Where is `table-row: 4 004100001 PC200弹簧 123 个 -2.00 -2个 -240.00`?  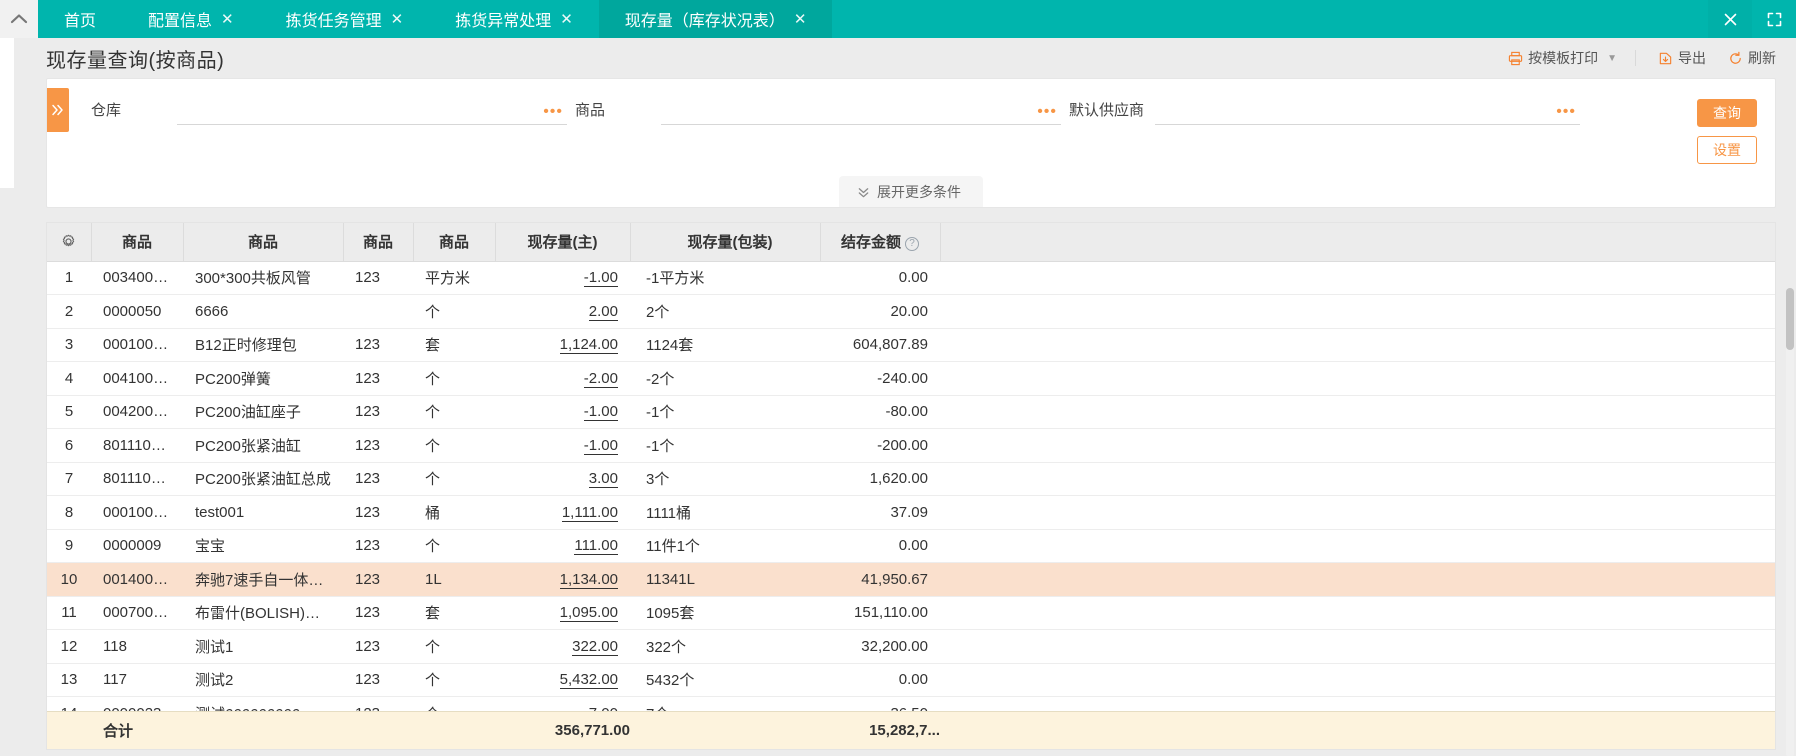
table-row: 4 004100001 PC200弹簧 123 个 -2.00 -2个 -240.00 is located at coordinates (911, 378).